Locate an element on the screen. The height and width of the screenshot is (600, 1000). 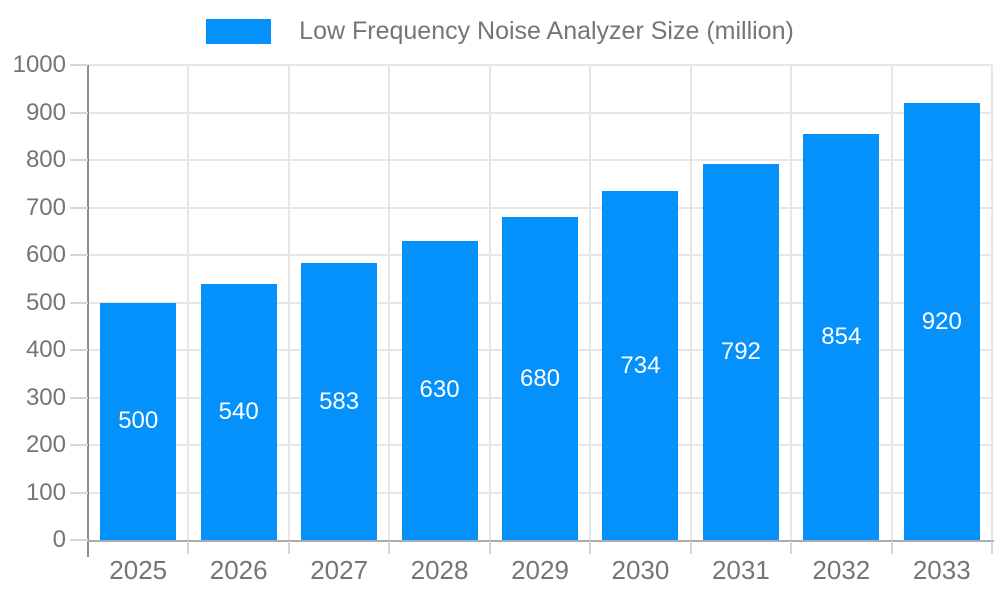
bar-value-label: 630 is located at coordinates (439, 390).